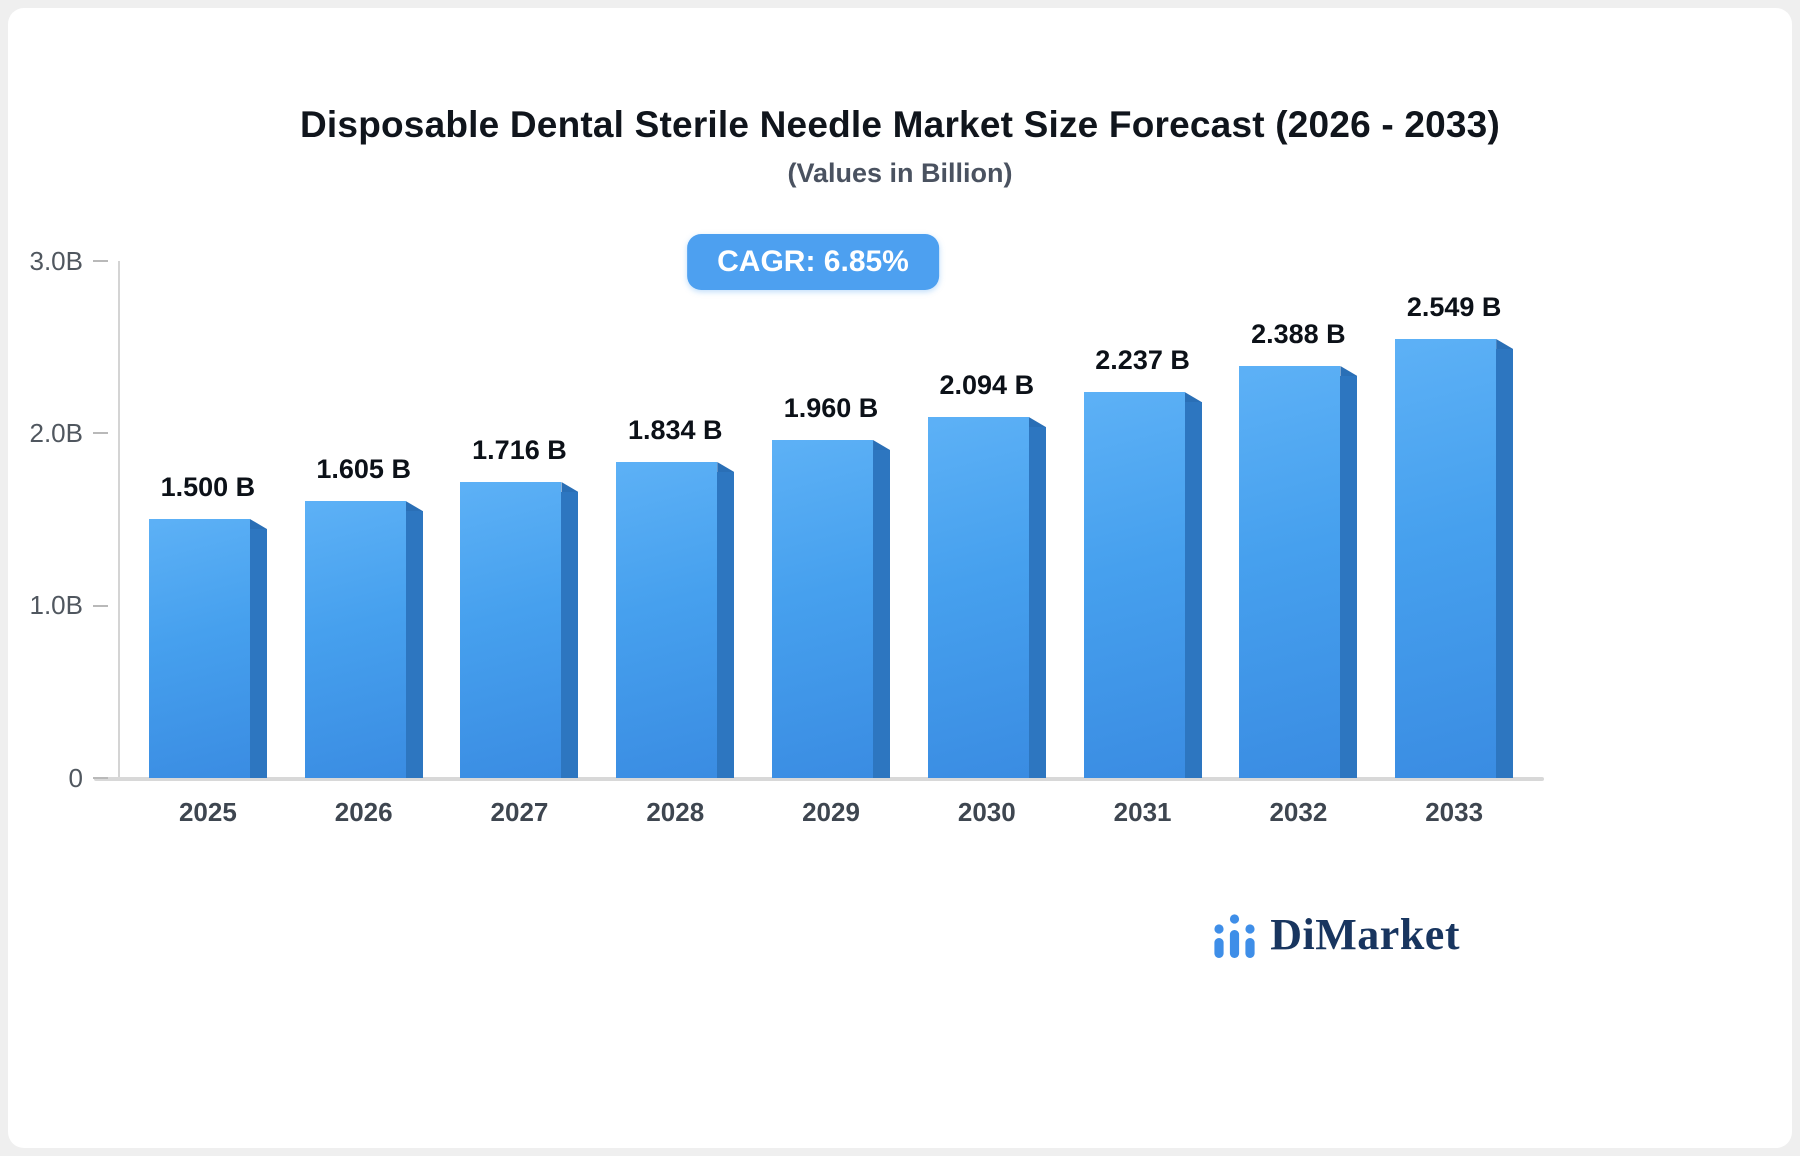  I want to click on y-axis-tick: 1.0B, so click(57, 605).